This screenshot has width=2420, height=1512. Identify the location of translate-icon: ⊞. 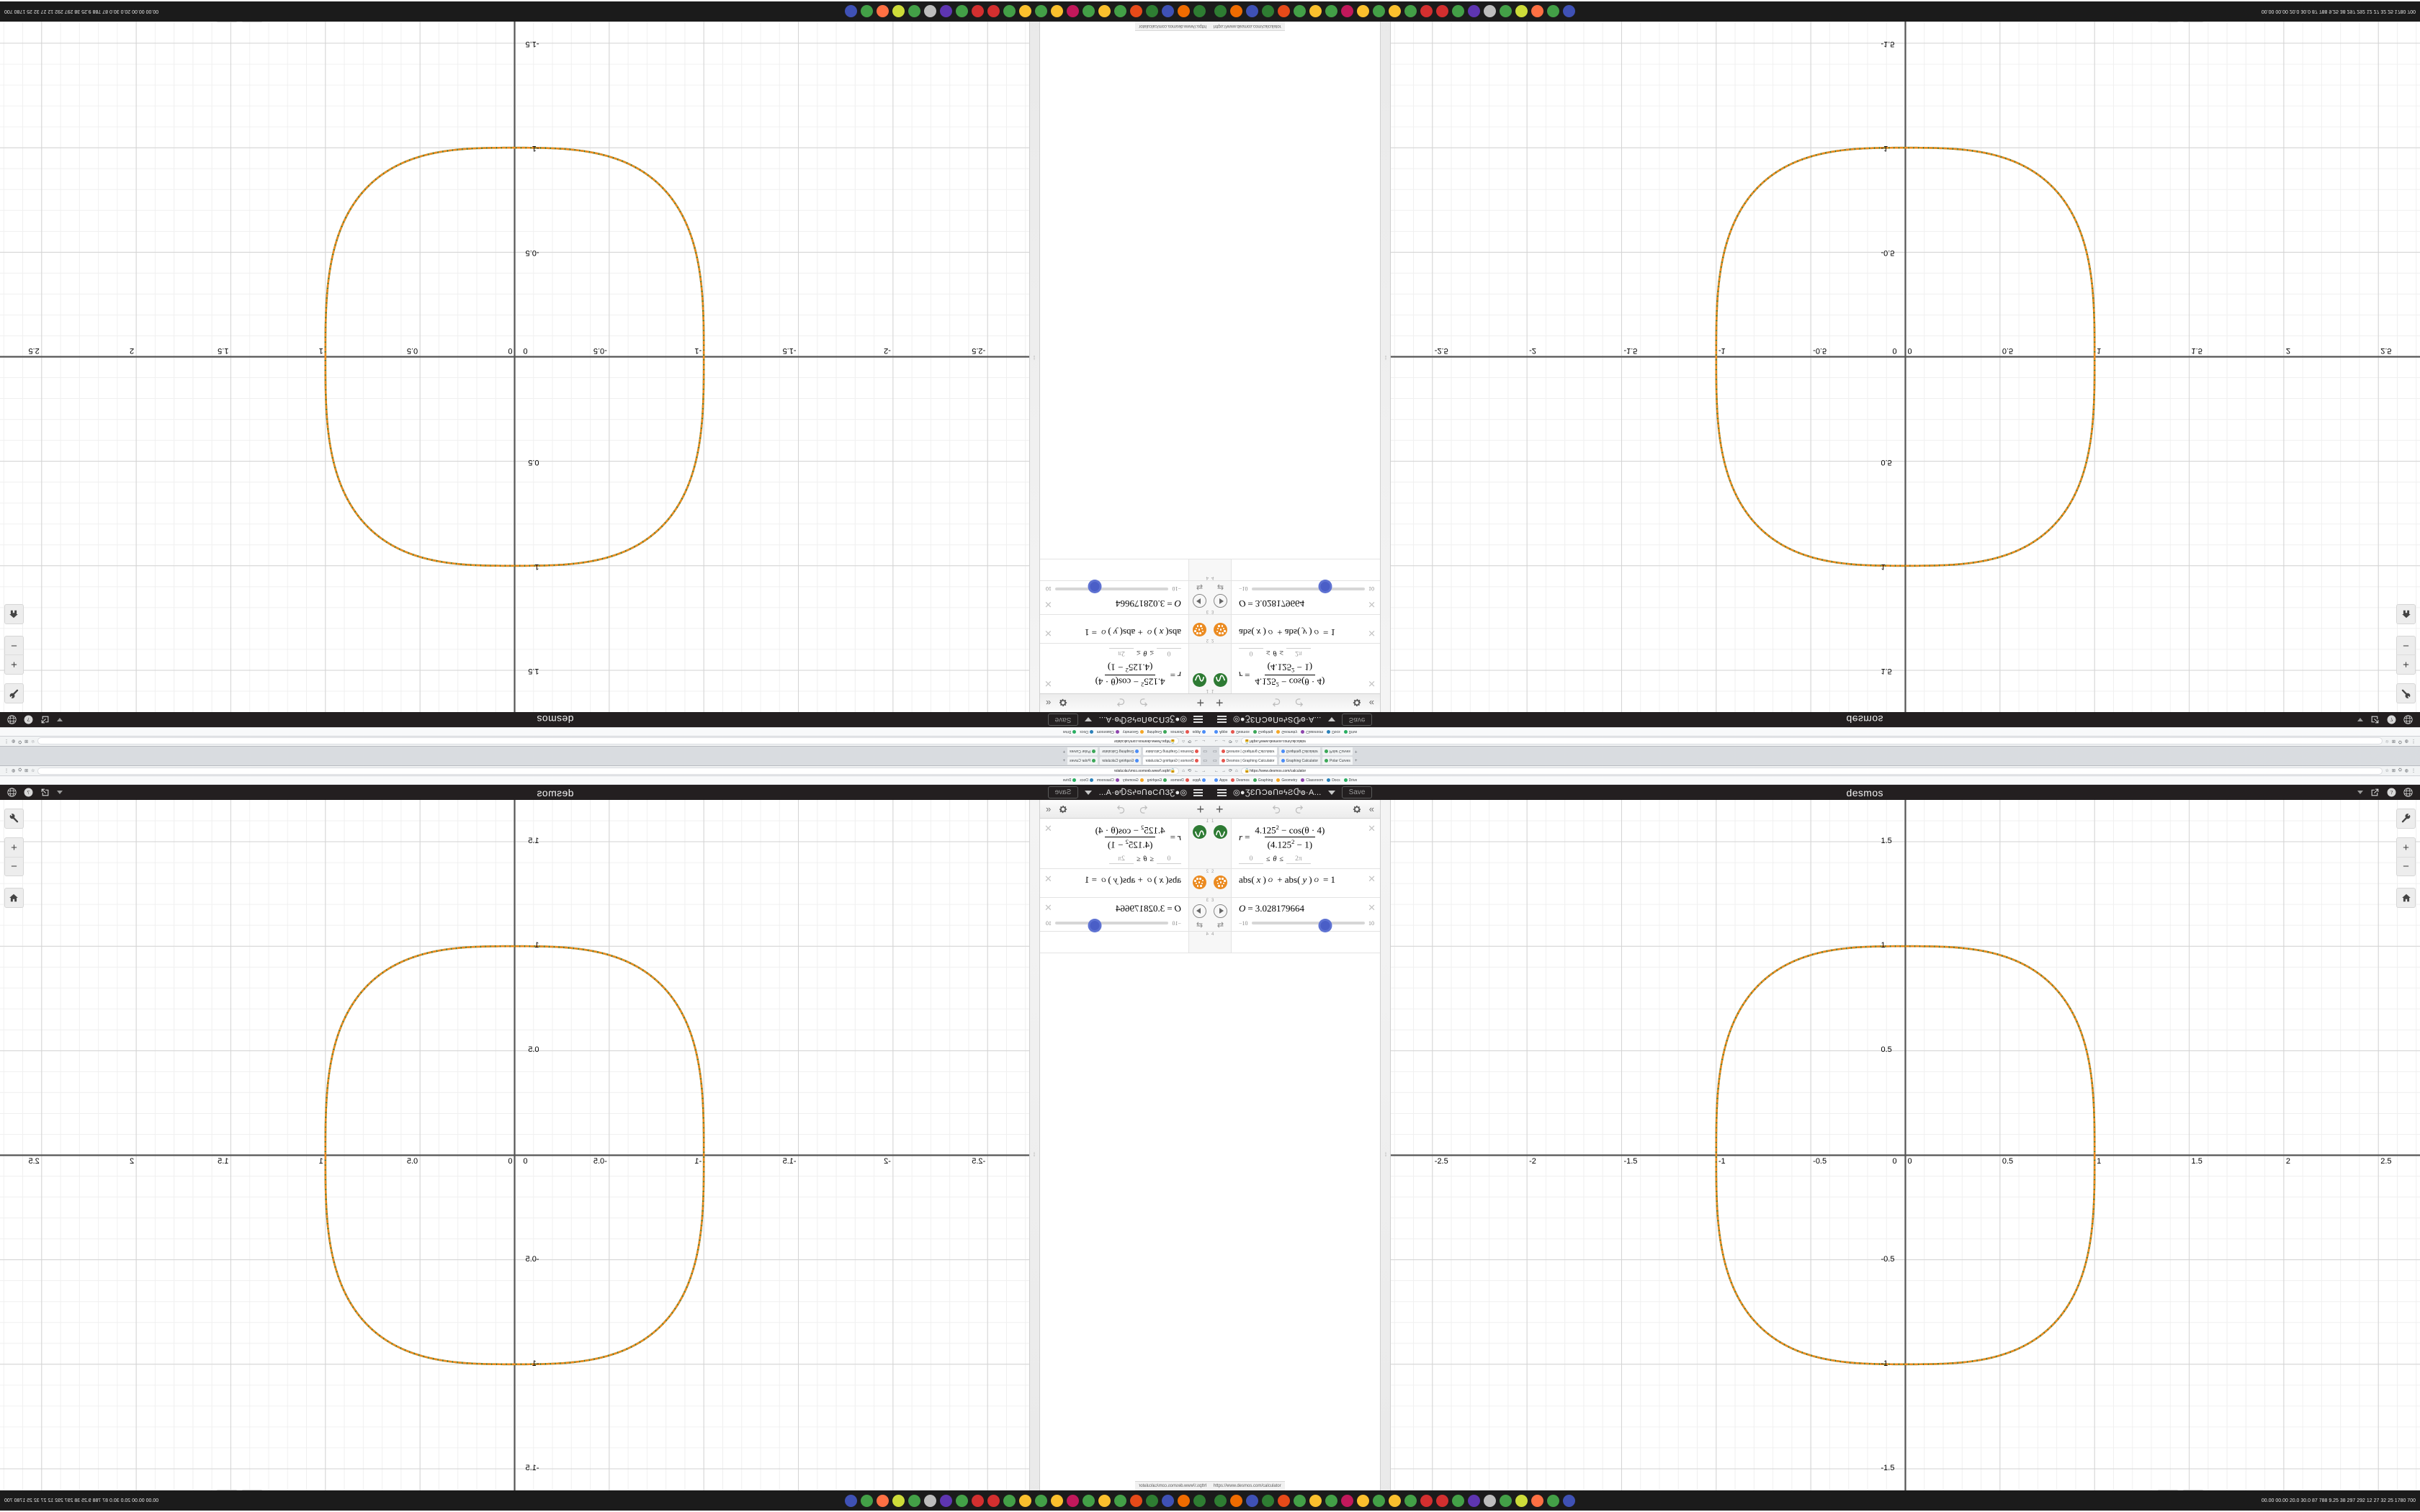
(27, 741).